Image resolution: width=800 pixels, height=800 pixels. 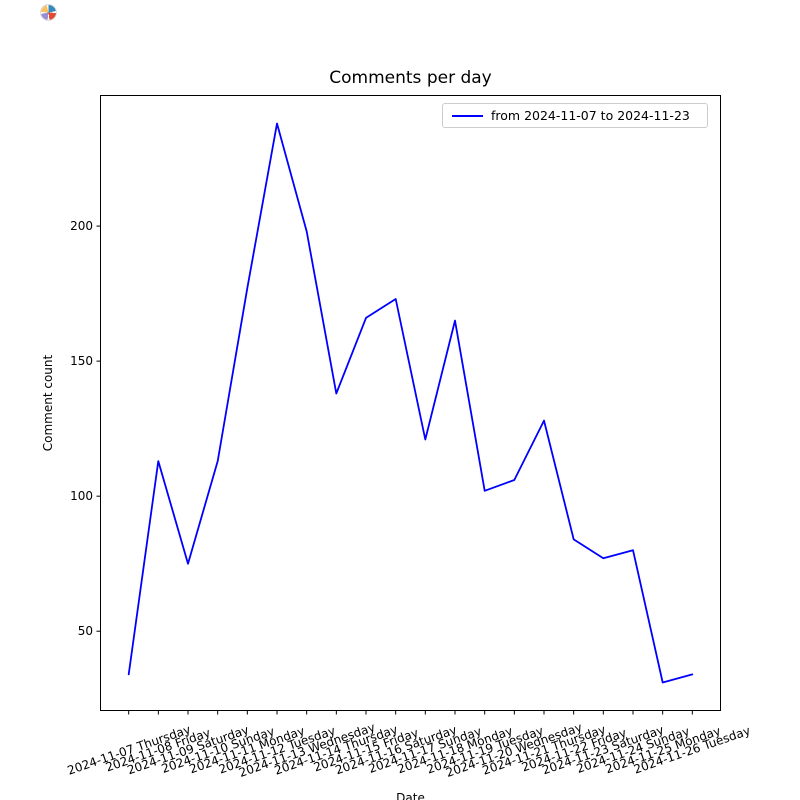 I want to click on chart-title: Comments per day, so click(x=410, y=78).